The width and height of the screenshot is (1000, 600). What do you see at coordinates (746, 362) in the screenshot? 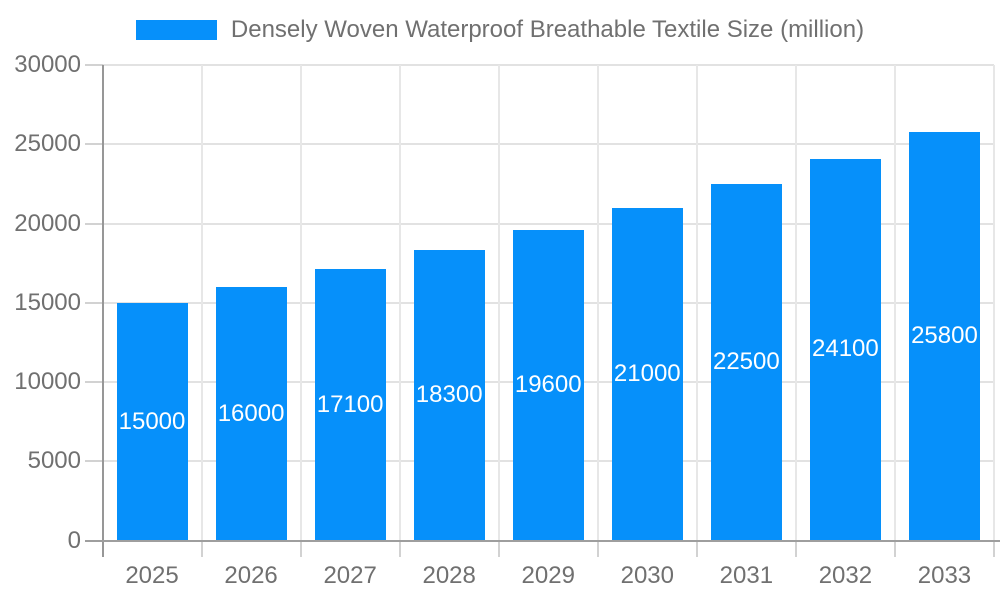
I see `bar-2031` at bounding box center [746, 362].